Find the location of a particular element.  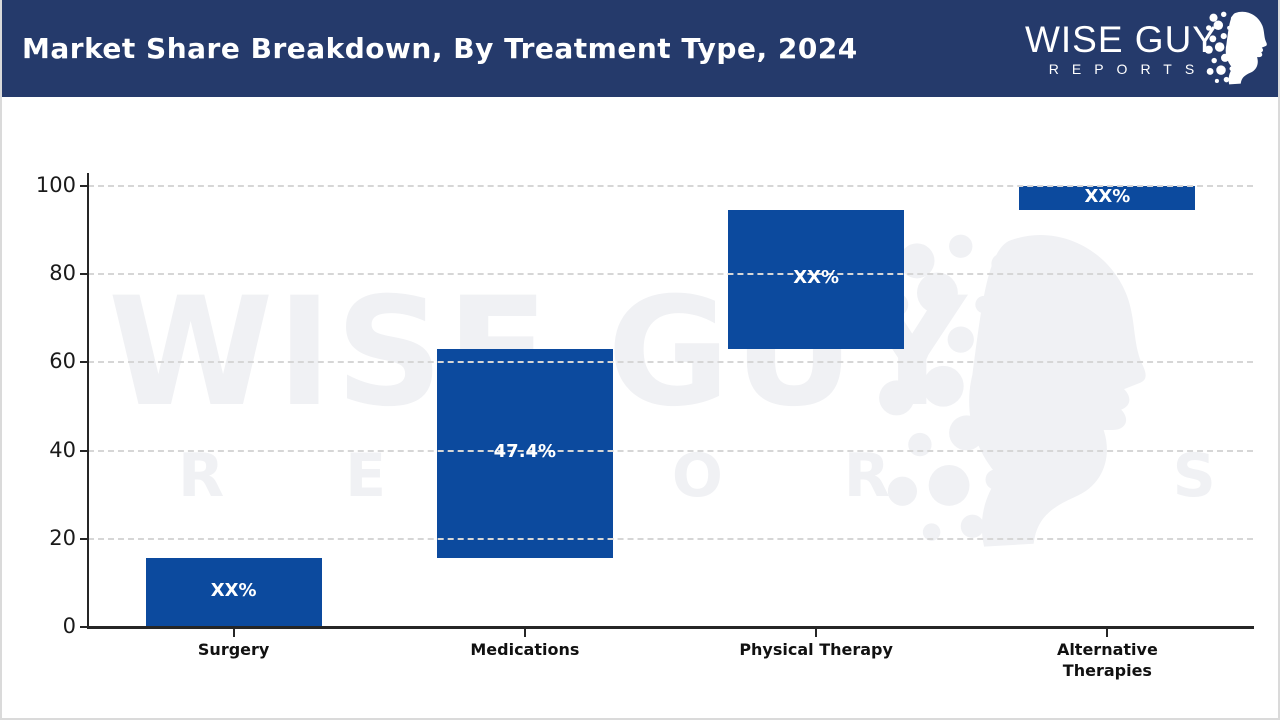

x-axis-category-label: Alternative Therapies is located at coordinates (1107, 660).